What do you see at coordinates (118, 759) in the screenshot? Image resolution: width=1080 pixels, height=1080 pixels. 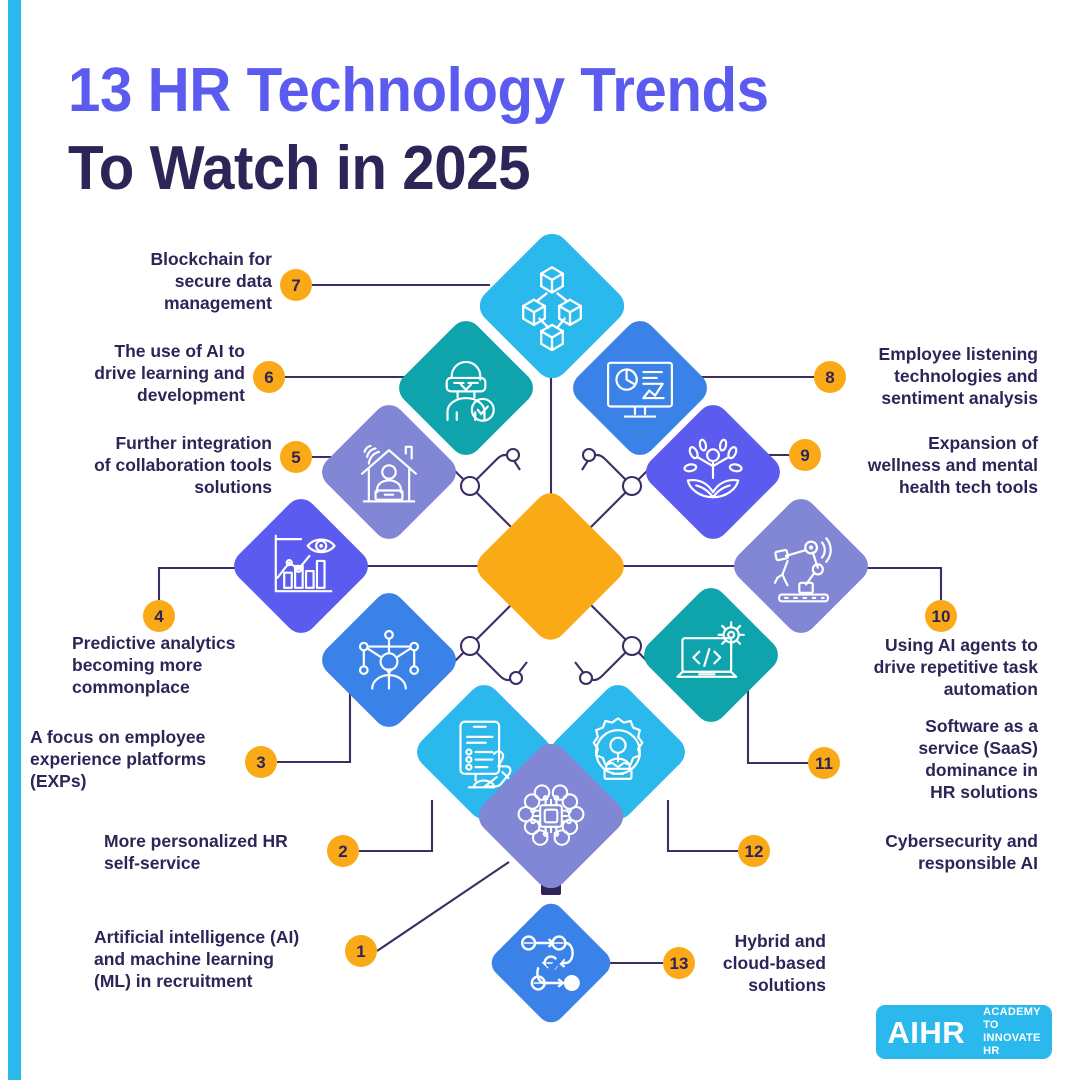 I see `trend-label-3-line-2: experience platforms` at bounding box center [118, 759].